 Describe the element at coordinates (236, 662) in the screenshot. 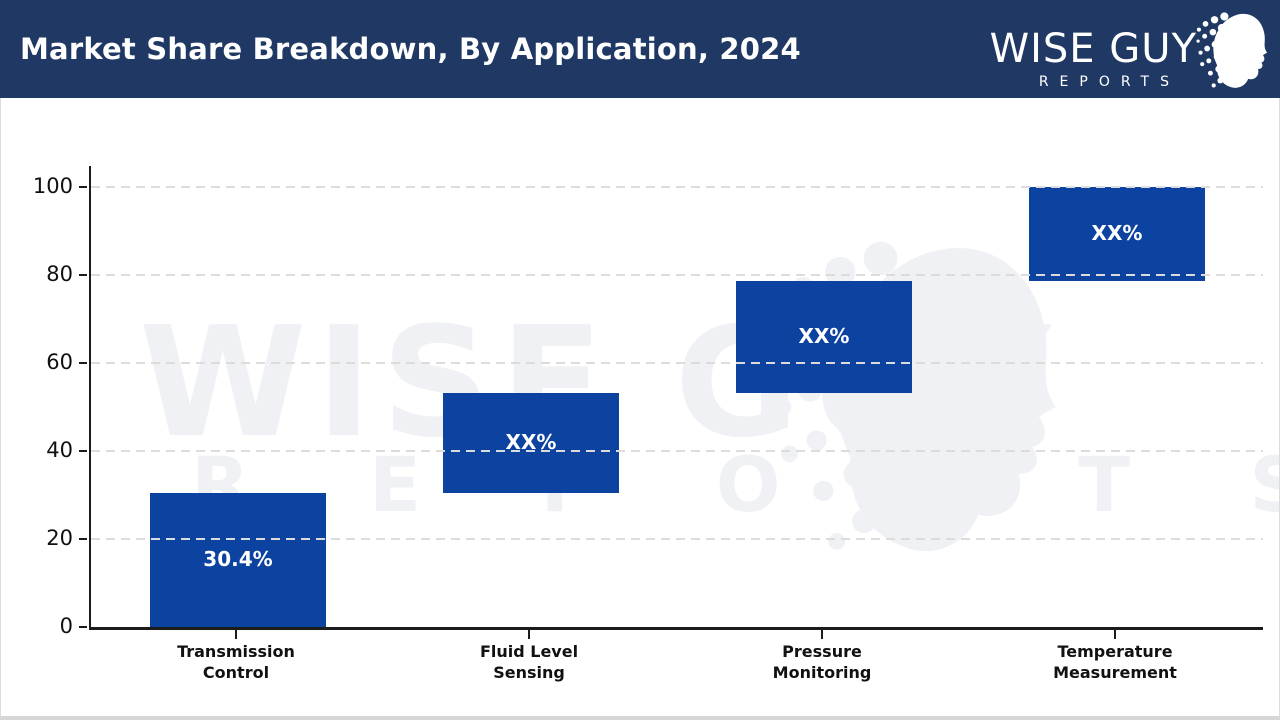

I see `x-category-label: Transmission Control` at that location.